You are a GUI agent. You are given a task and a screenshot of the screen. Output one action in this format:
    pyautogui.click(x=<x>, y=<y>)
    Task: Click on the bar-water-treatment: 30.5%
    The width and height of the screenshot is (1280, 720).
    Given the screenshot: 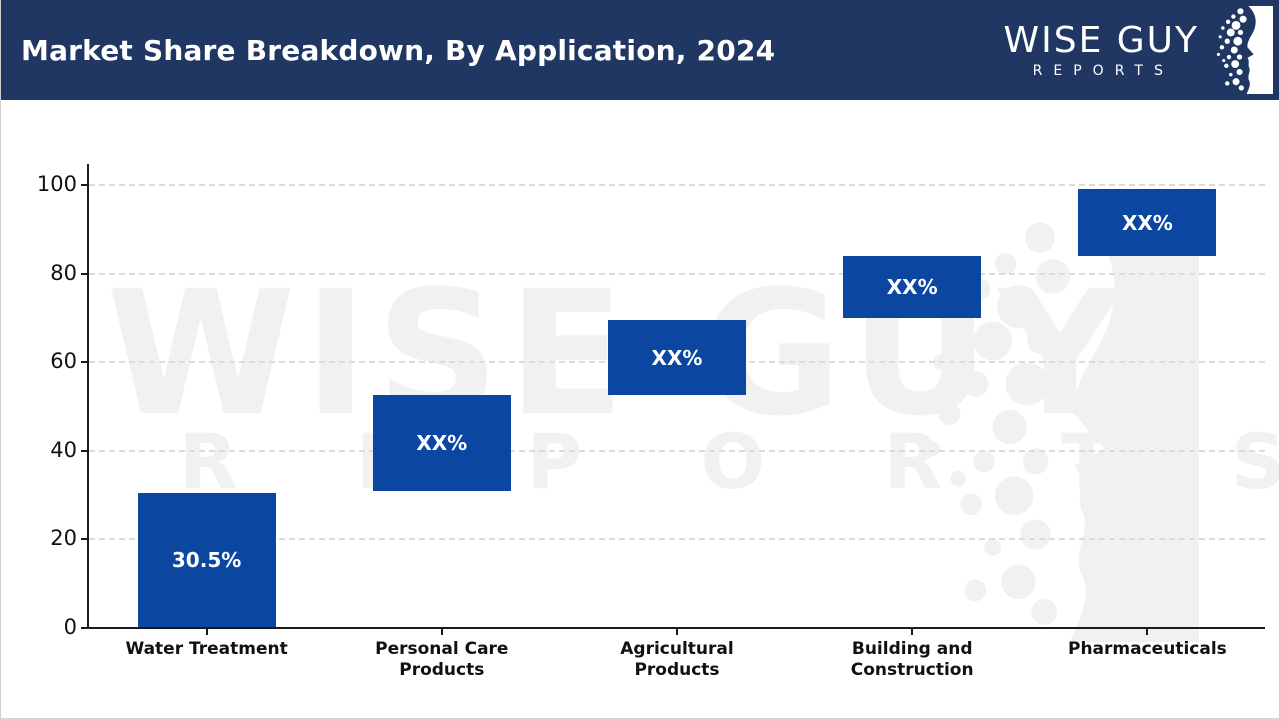 What is the action you would take?
    pyautogui.click(x=206, y=560)
    